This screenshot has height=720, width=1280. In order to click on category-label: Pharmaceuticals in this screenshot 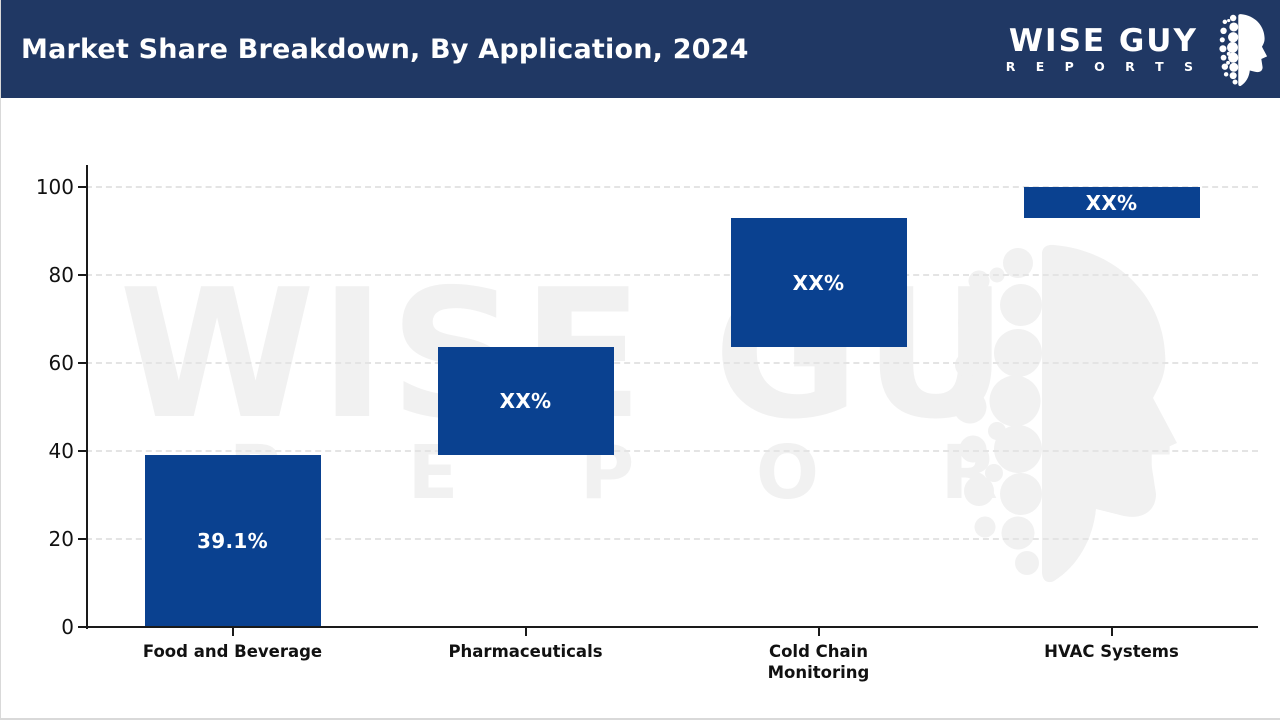, I will do `click(525, 651)`.